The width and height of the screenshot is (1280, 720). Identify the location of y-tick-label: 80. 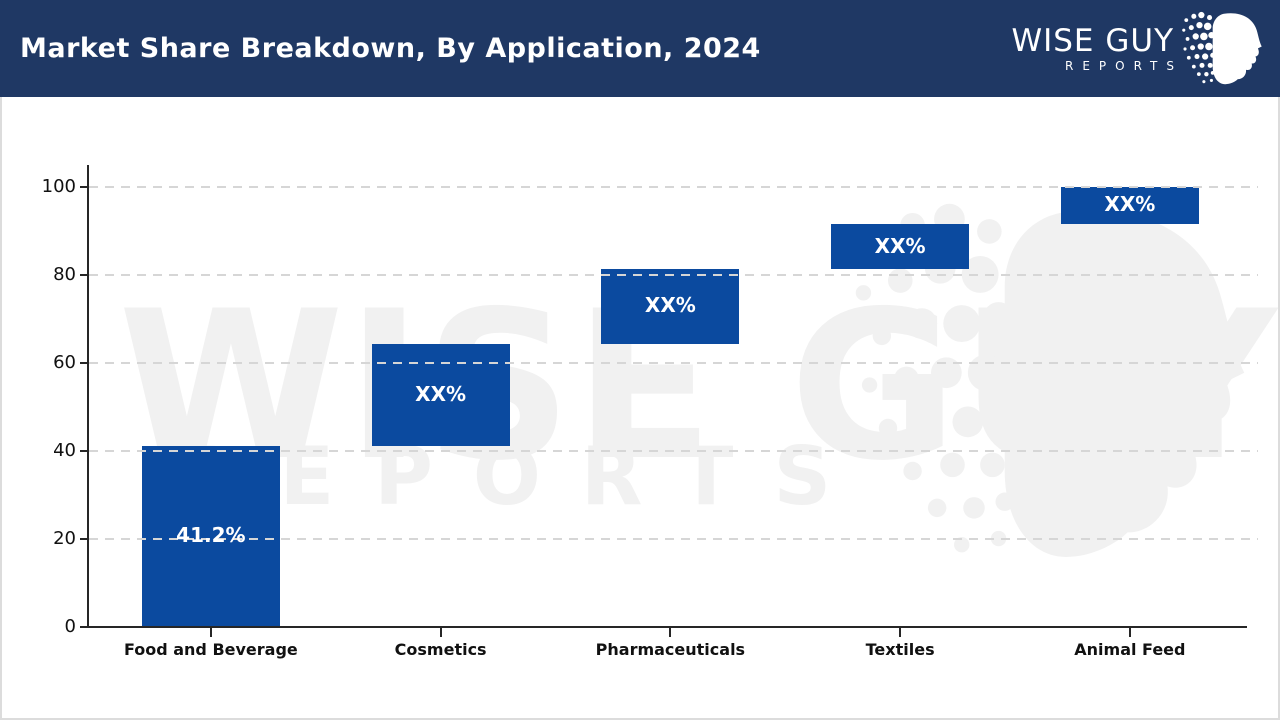
(64, 274).